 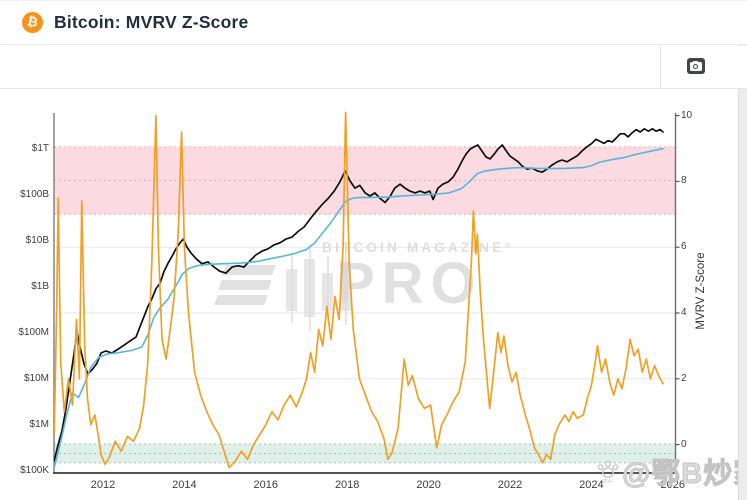 What do you see at coordinates (684, 444) in the screenshot?
I see `y-right-tick-label: 0` at bounding box center [684, 444].